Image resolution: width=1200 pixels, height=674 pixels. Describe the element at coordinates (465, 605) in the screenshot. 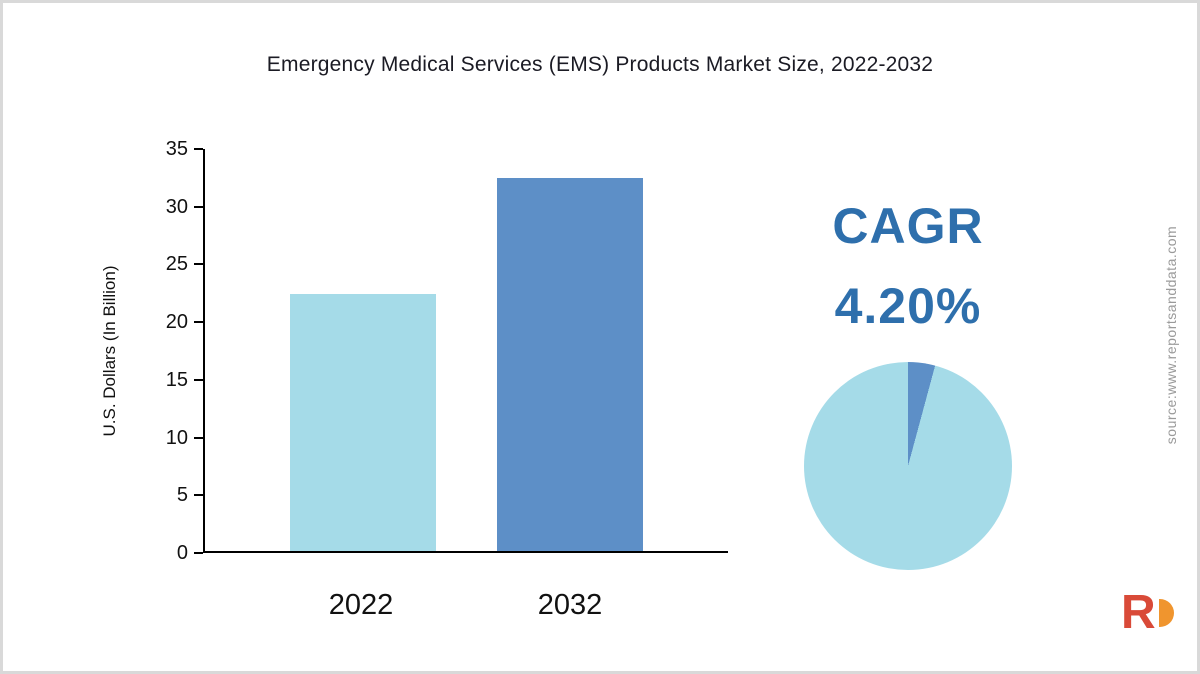

I see `x-axis-labels: 2022 2032` at that location.